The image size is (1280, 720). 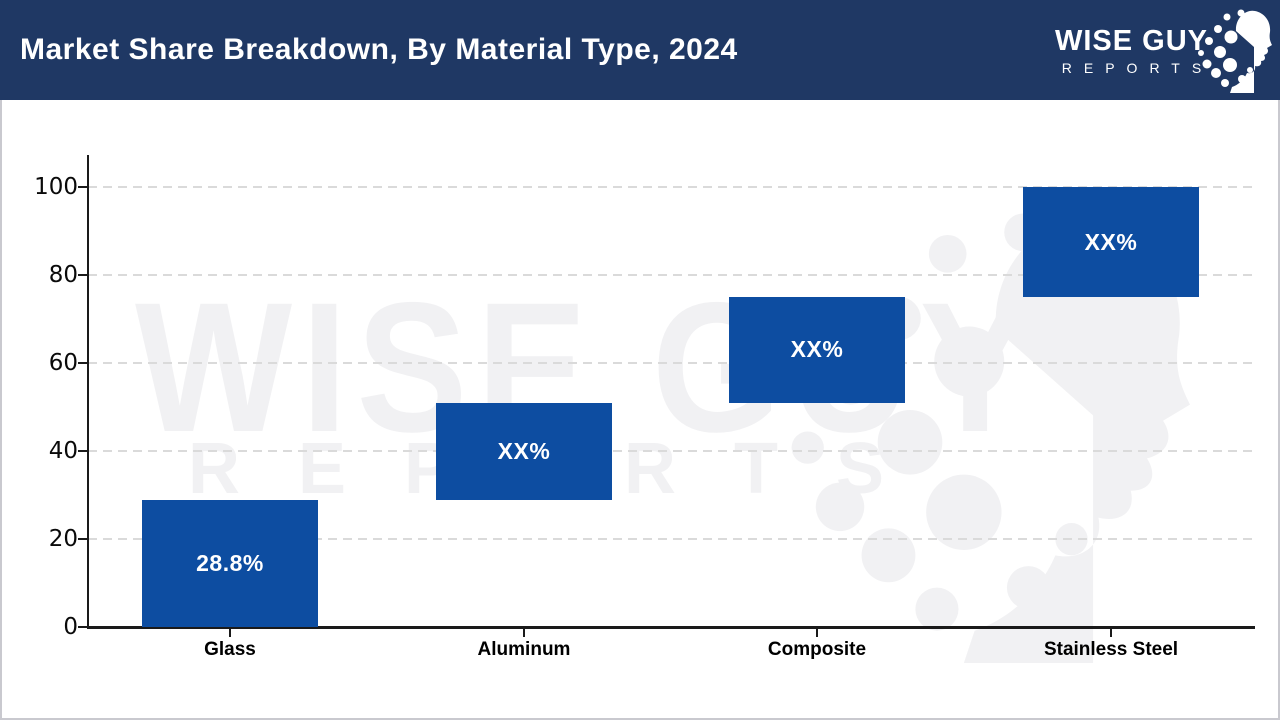 What do you see at coordinates (1279, 410) in the screenshot?
I see `card-border-right` at bounding box center [1279, 410].